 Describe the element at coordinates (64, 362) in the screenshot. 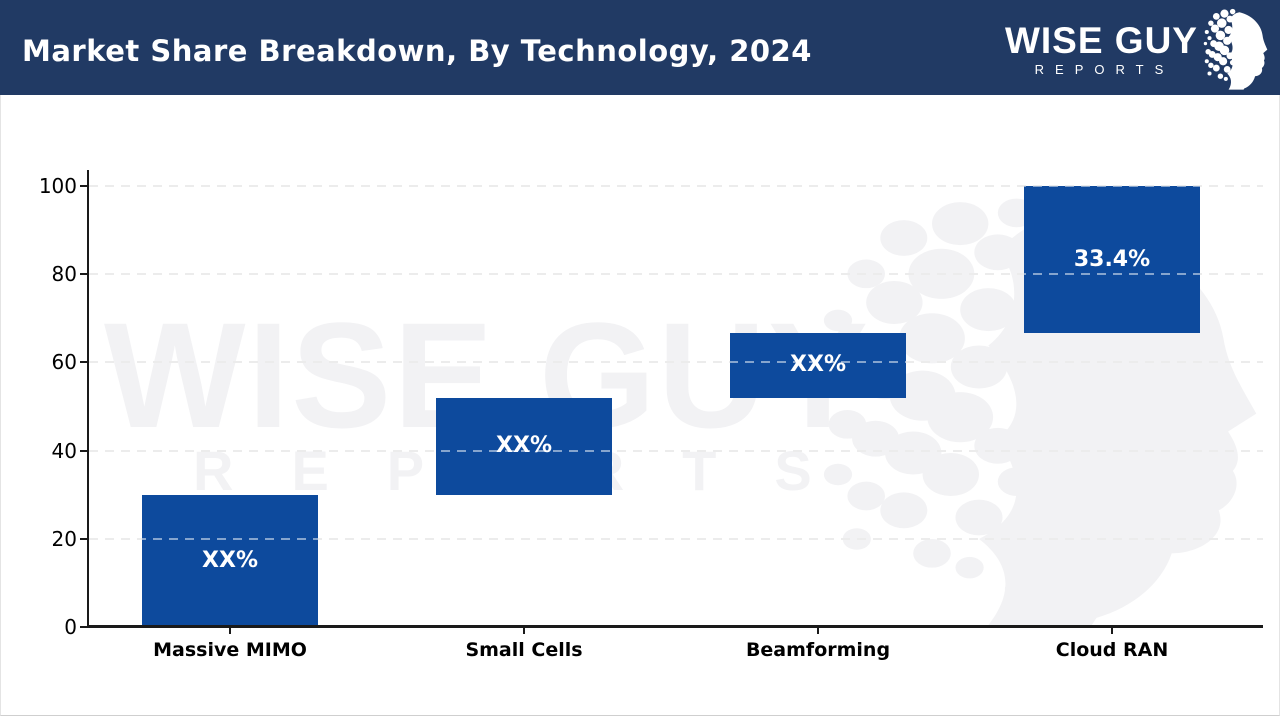

I see `y-tick-label-60: 60` at that location.